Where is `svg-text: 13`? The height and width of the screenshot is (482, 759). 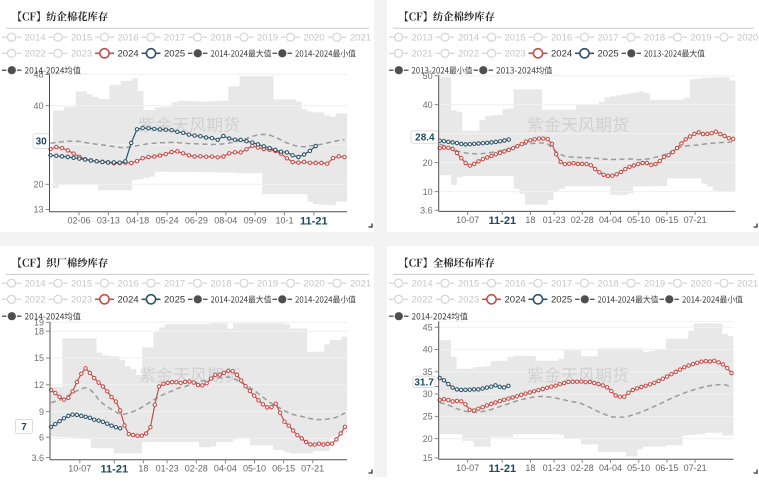
svg-text: 13 is located at coordinates (38, 210).